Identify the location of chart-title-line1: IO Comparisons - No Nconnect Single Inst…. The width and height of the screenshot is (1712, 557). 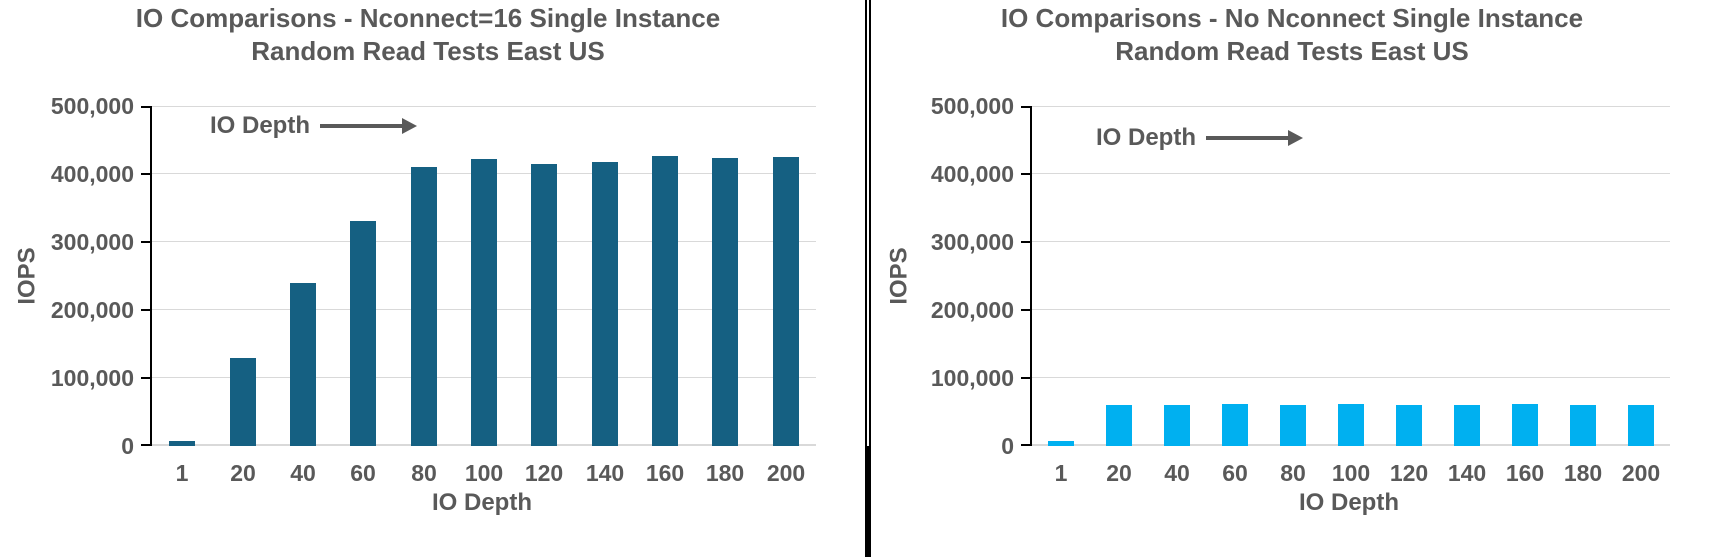
(1292, 18).